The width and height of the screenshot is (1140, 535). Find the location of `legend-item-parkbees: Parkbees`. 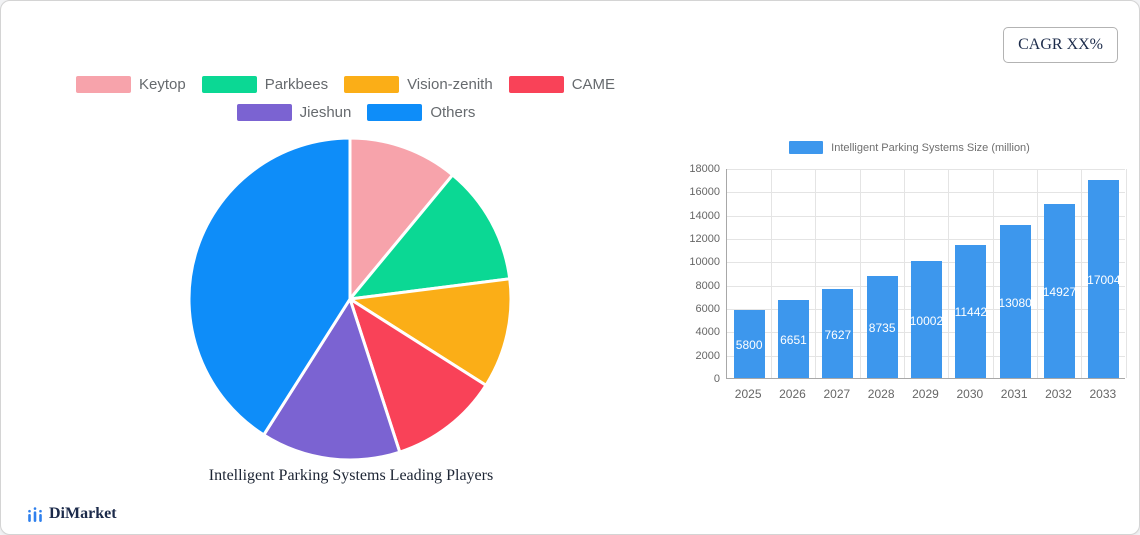

legend-item-parkbees: Parkbees is located at coordinates (265, 84).